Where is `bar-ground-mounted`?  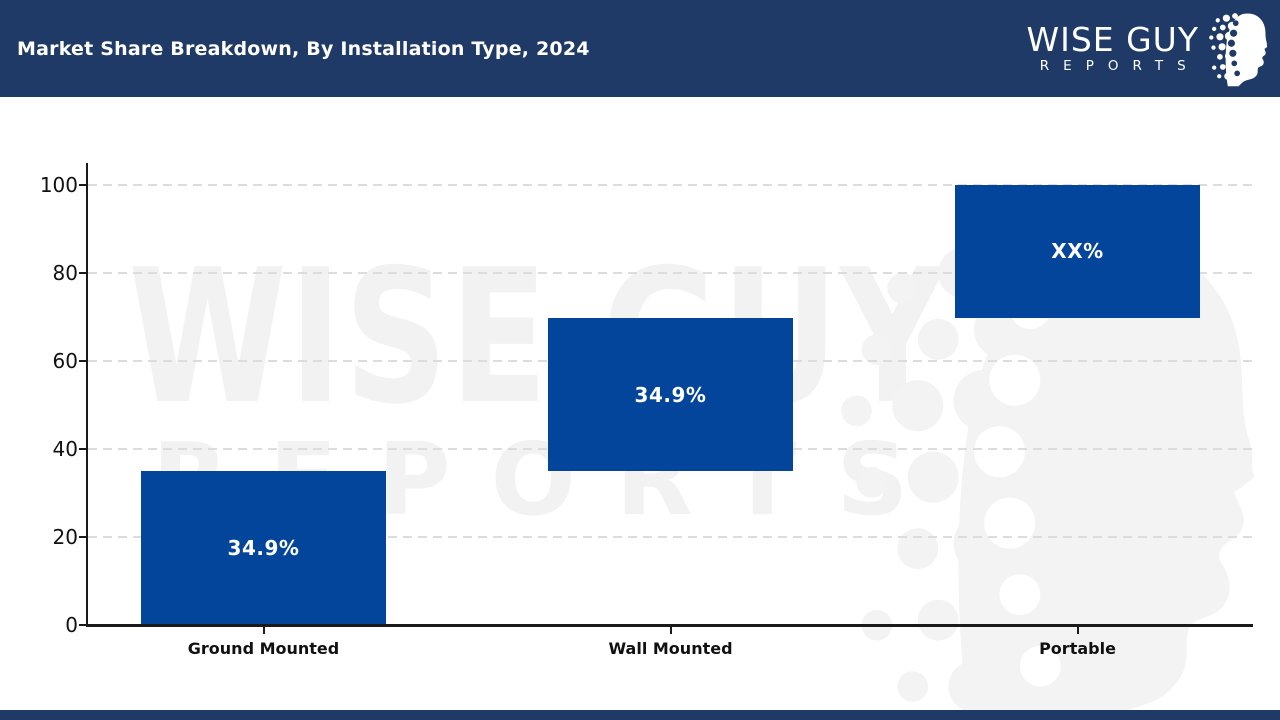
bar-ground-mounted is located at coordinates (263, 548).